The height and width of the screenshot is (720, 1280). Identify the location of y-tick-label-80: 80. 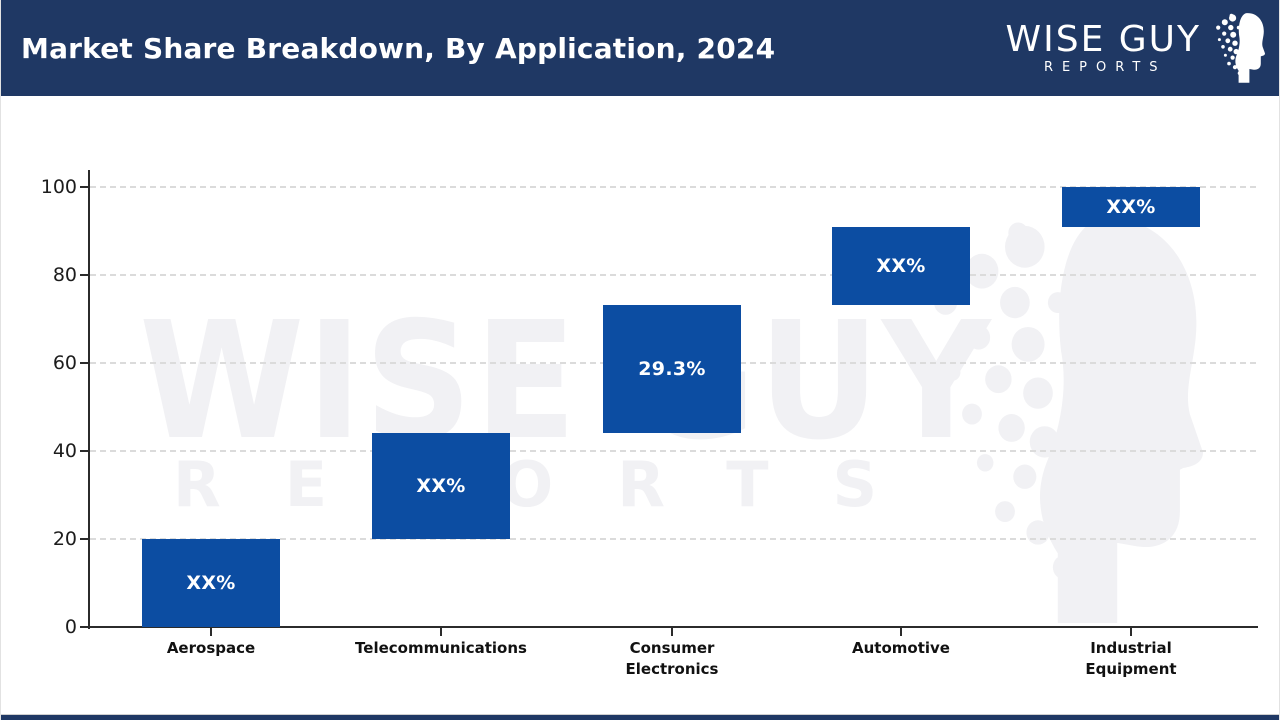
(64, 275).